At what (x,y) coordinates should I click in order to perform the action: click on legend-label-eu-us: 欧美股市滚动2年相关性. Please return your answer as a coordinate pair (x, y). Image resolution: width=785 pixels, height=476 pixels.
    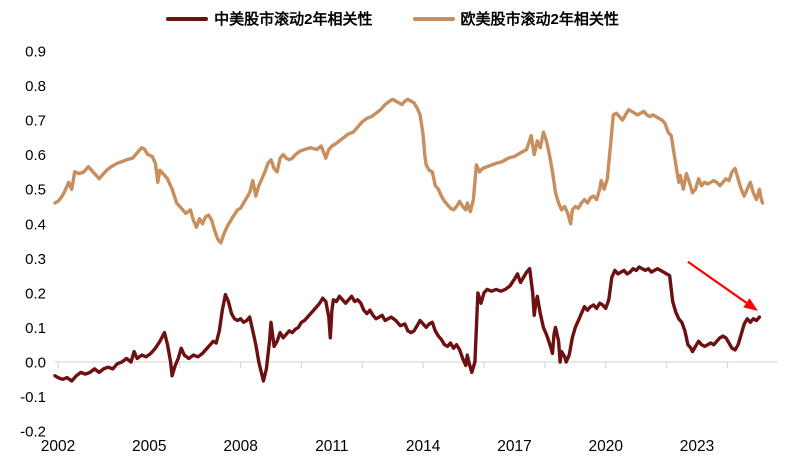
    Looking at the image, I should click on (539, 19).